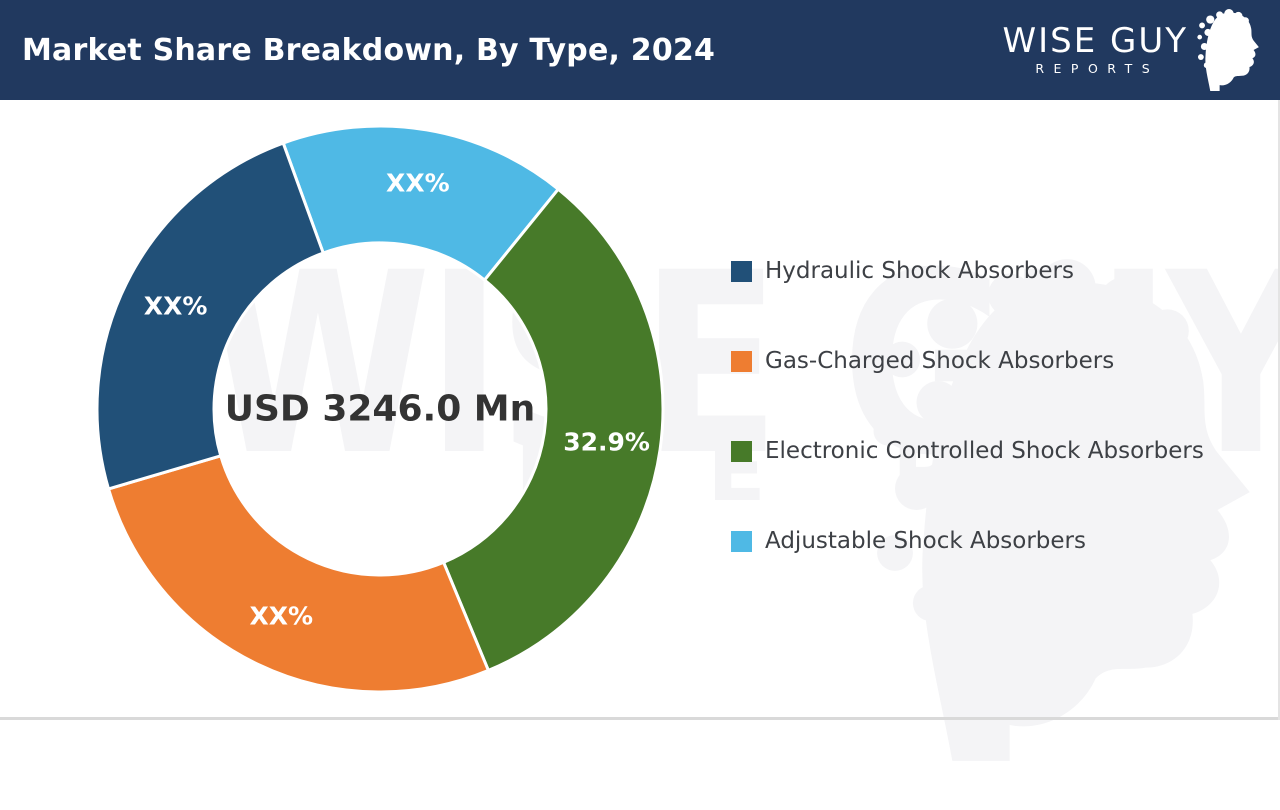 The image size is (1280, 810). What do you see at coordinates (919, 271) in the screenshot?
I see `legend-label: Hydraulic Shock Absorbers` at bounding box center [919, 271].